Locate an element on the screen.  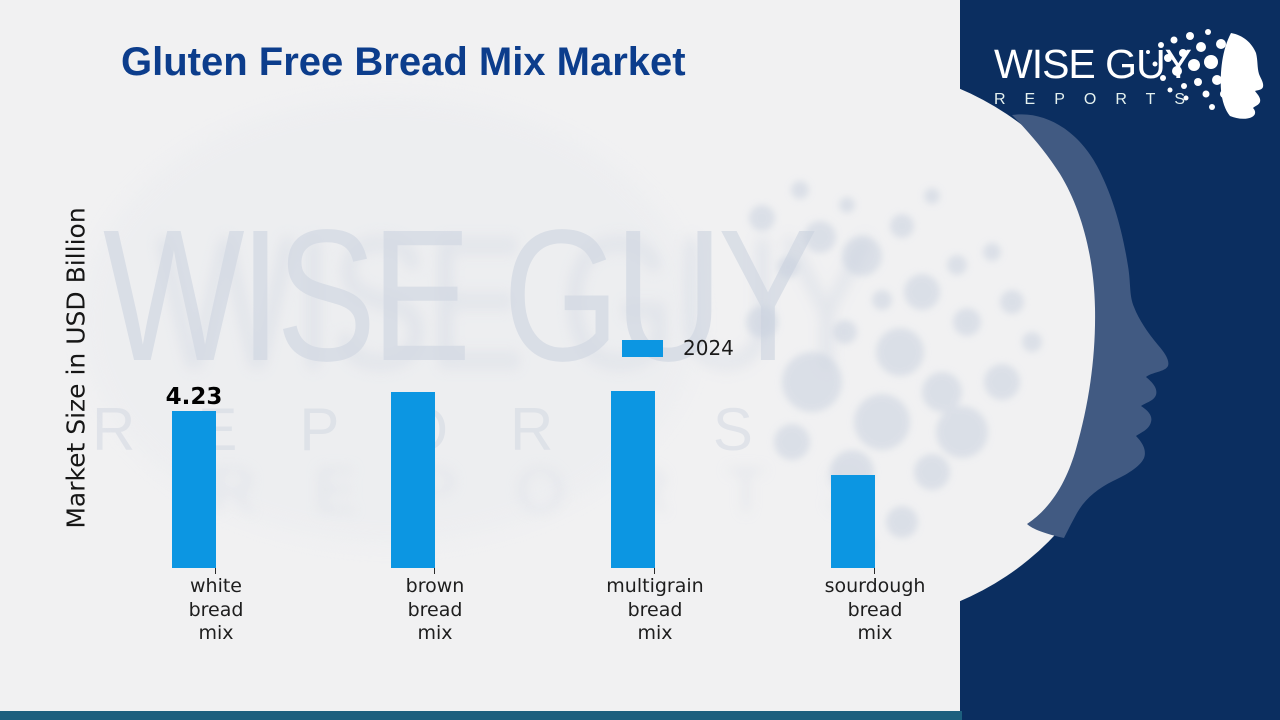
bar-white-bread-mix is located at coordinates (194, 489).